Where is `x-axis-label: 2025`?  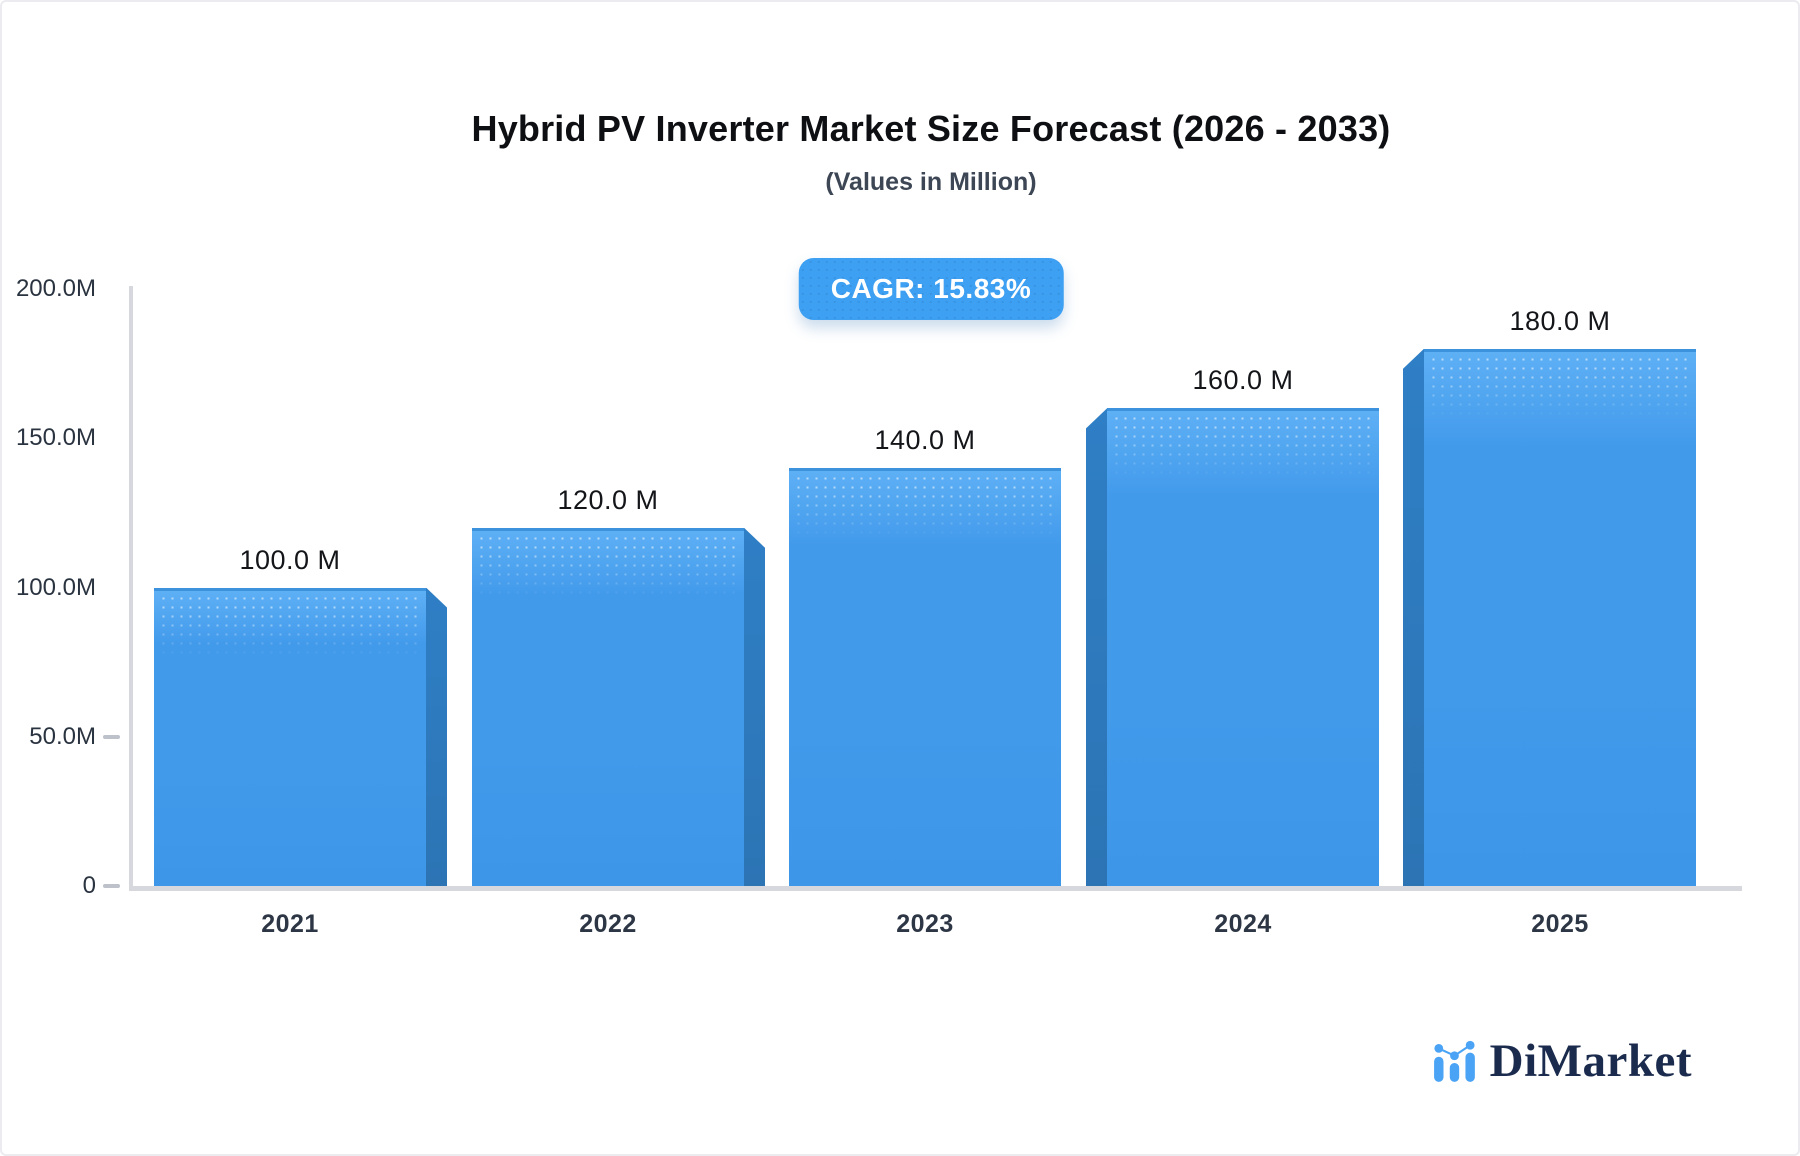 x-axis-label: 2025 is located at coordinates (1560, 924).